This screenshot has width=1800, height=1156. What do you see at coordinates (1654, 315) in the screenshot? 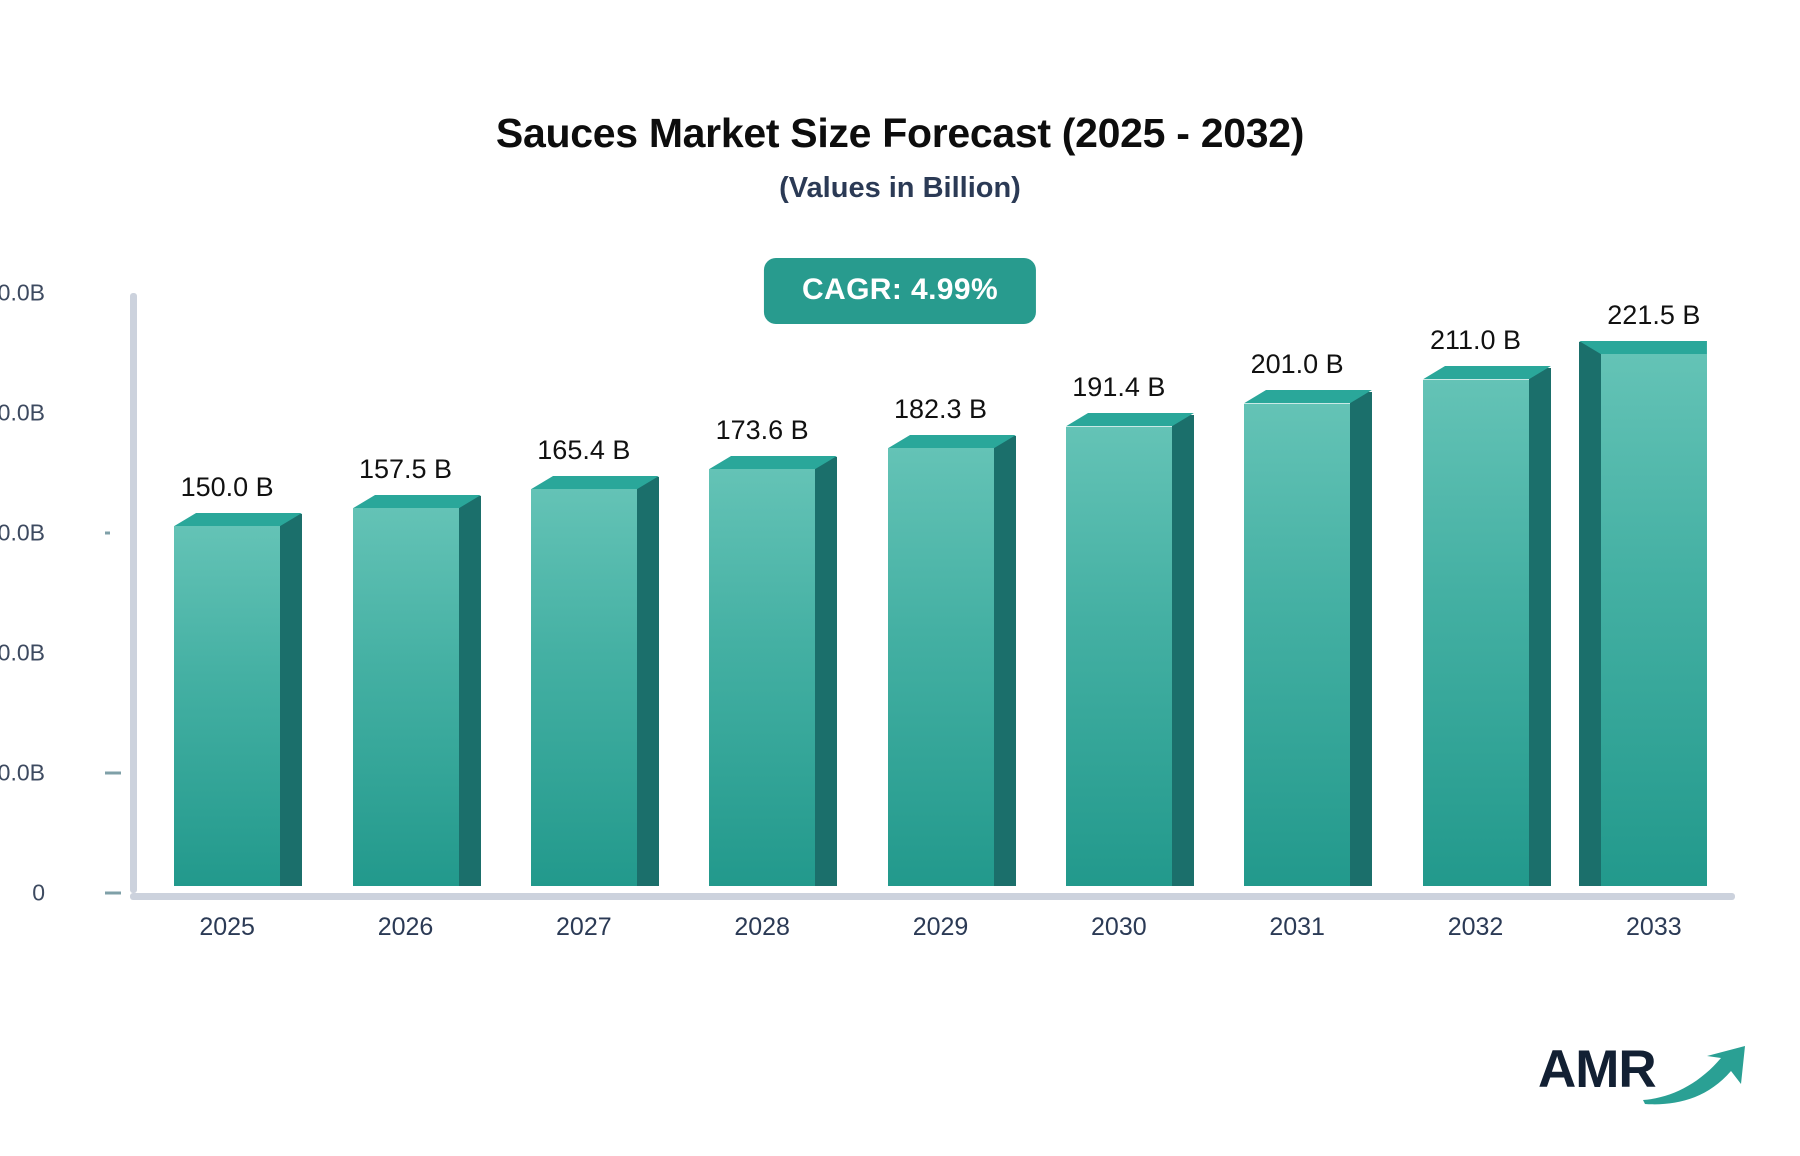
I see `bar-value-label: 221.5 B` at bounding box center [1654, 315].